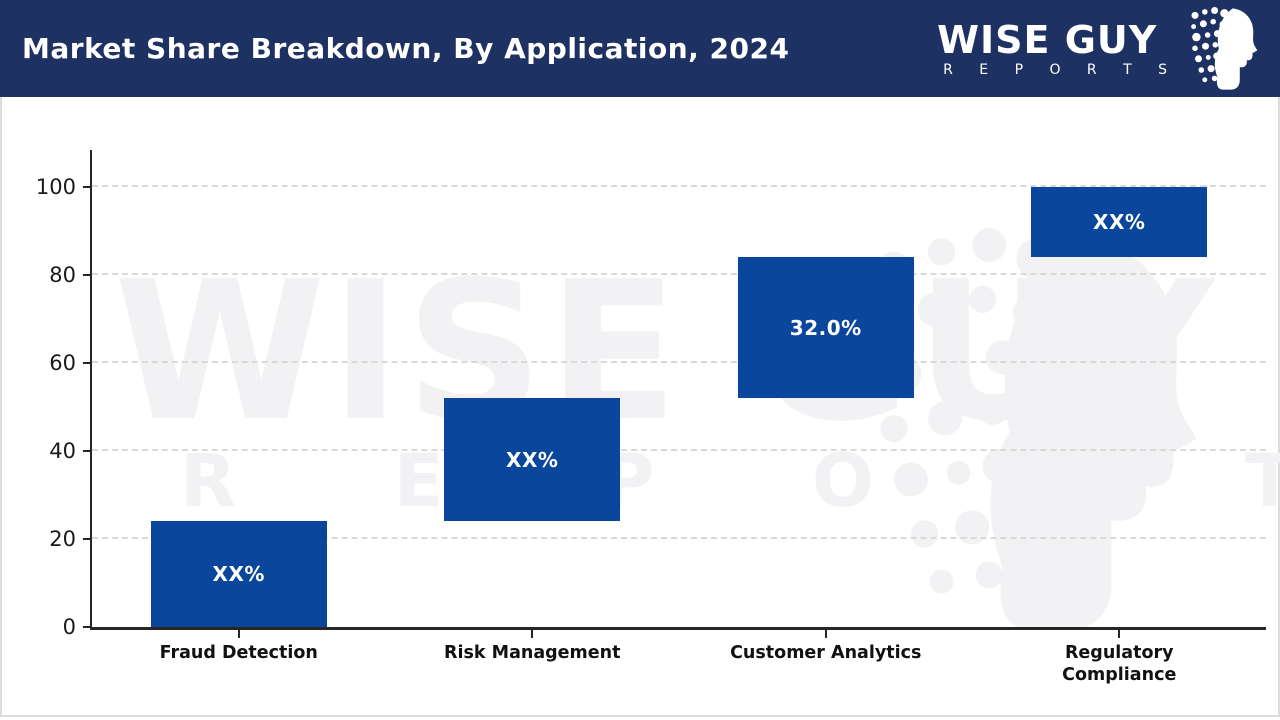  I want to click on y-tick-label: 80, so click(62, 275).